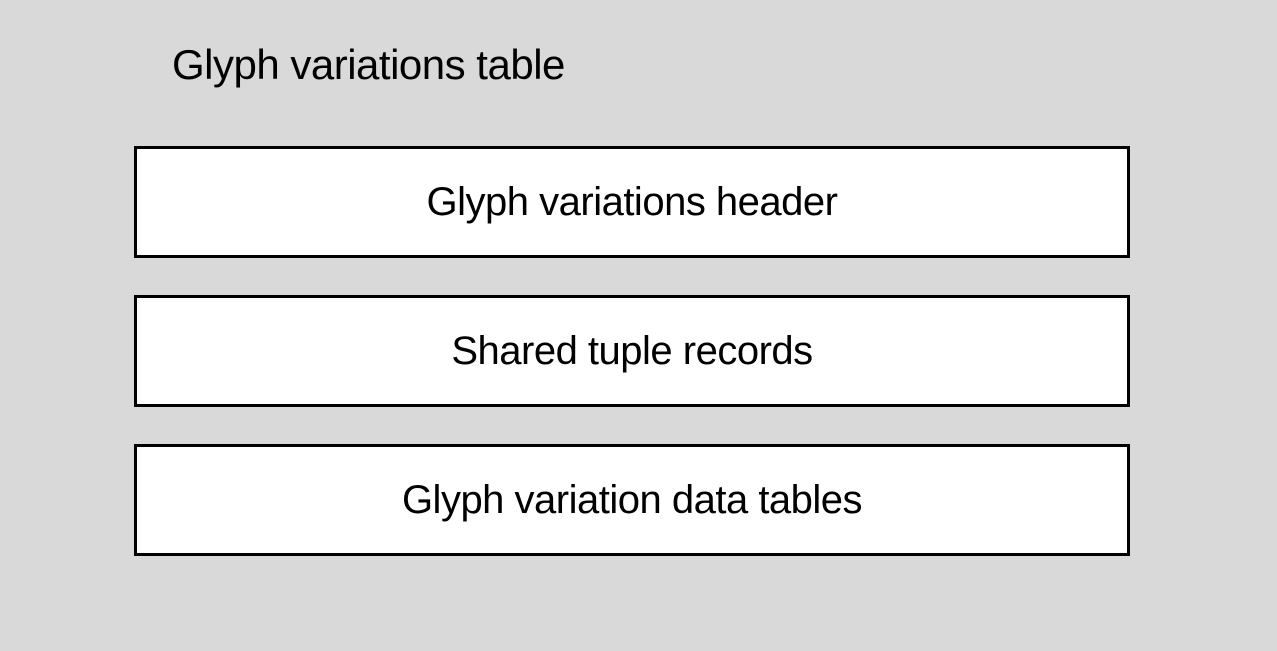 The image size is (1277, 651). I want to click on box-label: Glyph variations header, so click(632, 201).